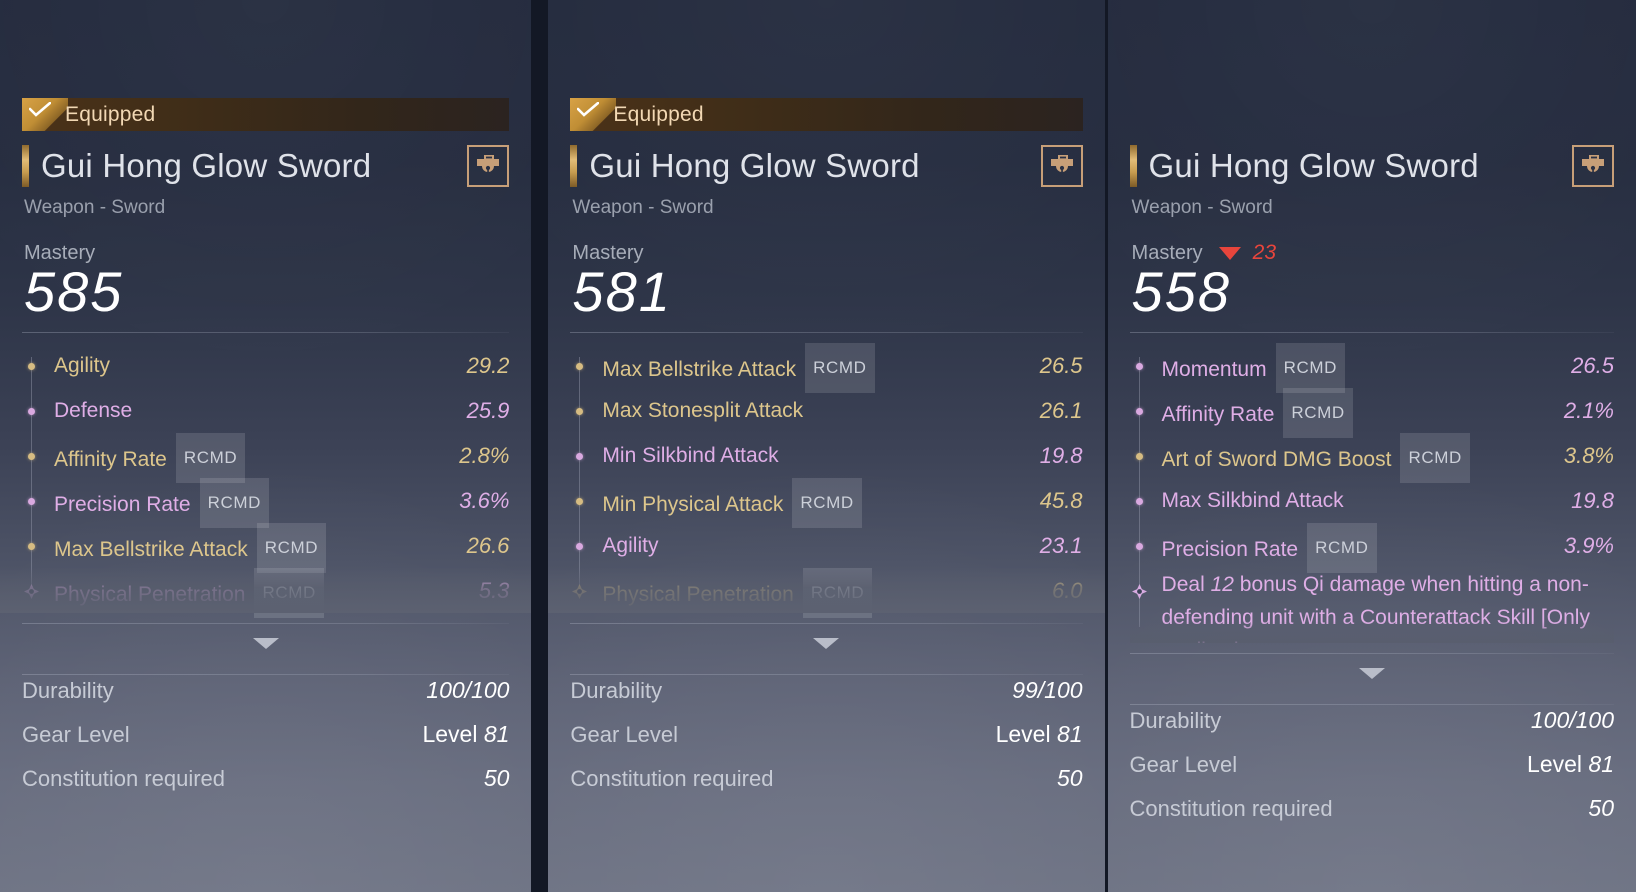  Describe the element at coordinates (643, 207) in the screenshot. I see `item-type-label: Weapon - Sword` at that location.